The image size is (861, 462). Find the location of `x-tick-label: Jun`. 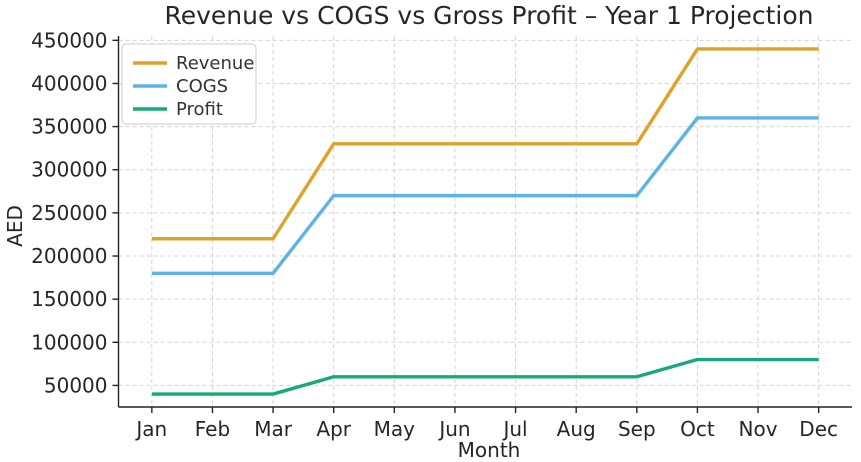

x-tick-label: Jun is located at coordinates (453, 429).